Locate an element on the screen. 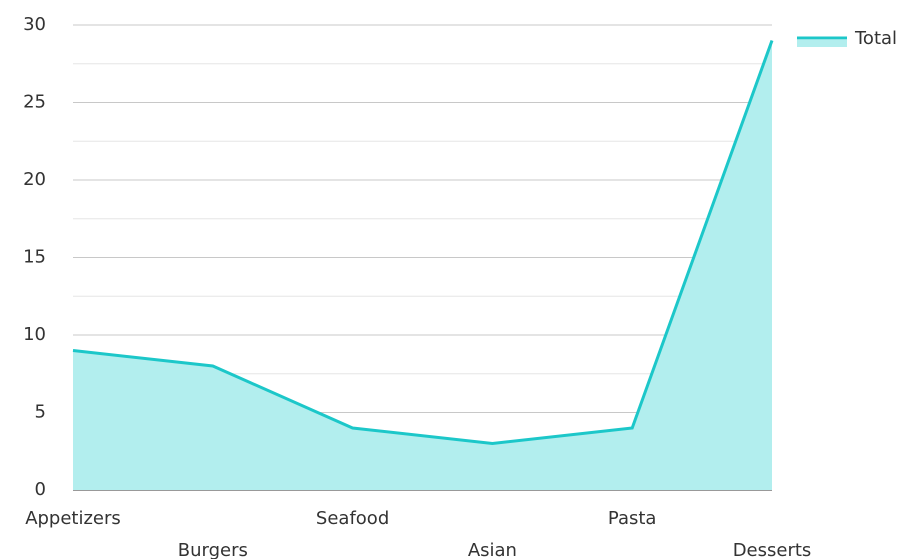  x-tick-label: Seafood is located at coordinates (352, 518).